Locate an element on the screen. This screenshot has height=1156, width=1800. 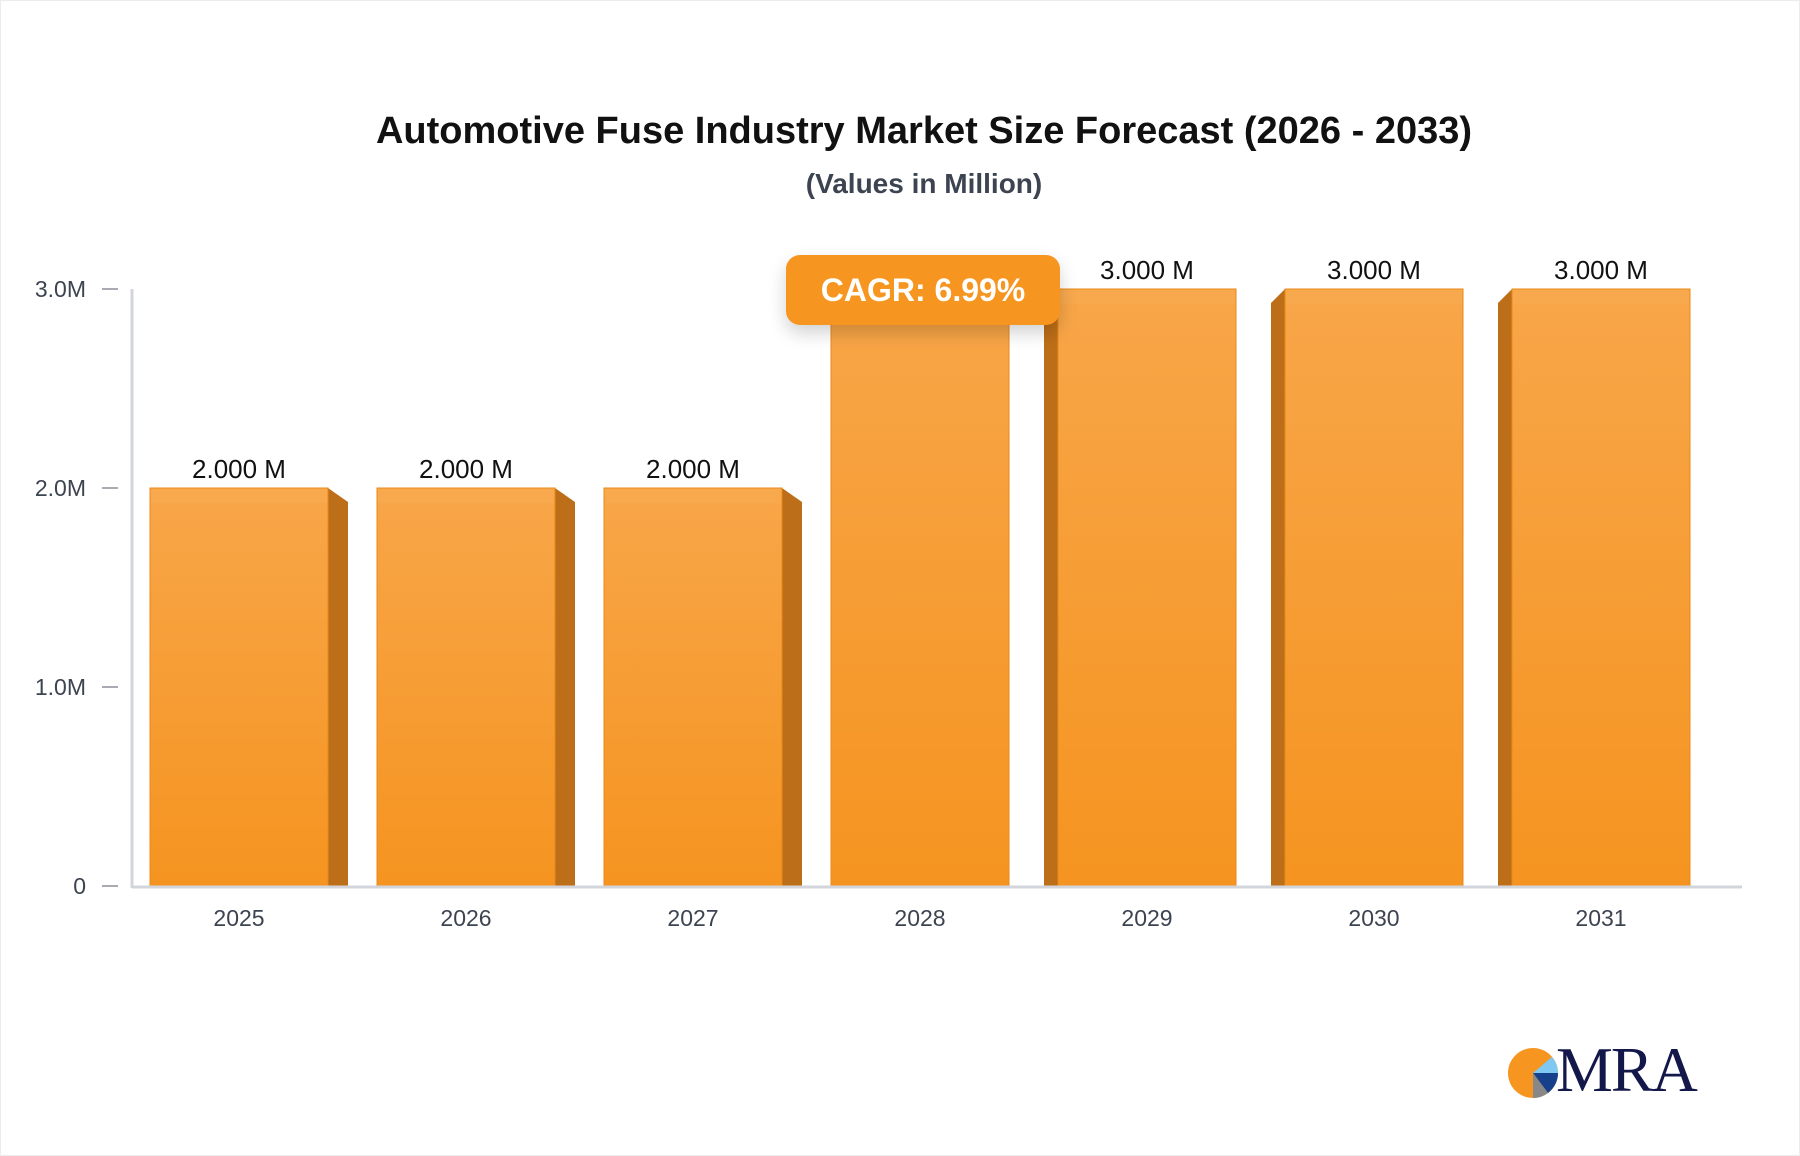
bar-2027 is located at coordinates (693, 687).